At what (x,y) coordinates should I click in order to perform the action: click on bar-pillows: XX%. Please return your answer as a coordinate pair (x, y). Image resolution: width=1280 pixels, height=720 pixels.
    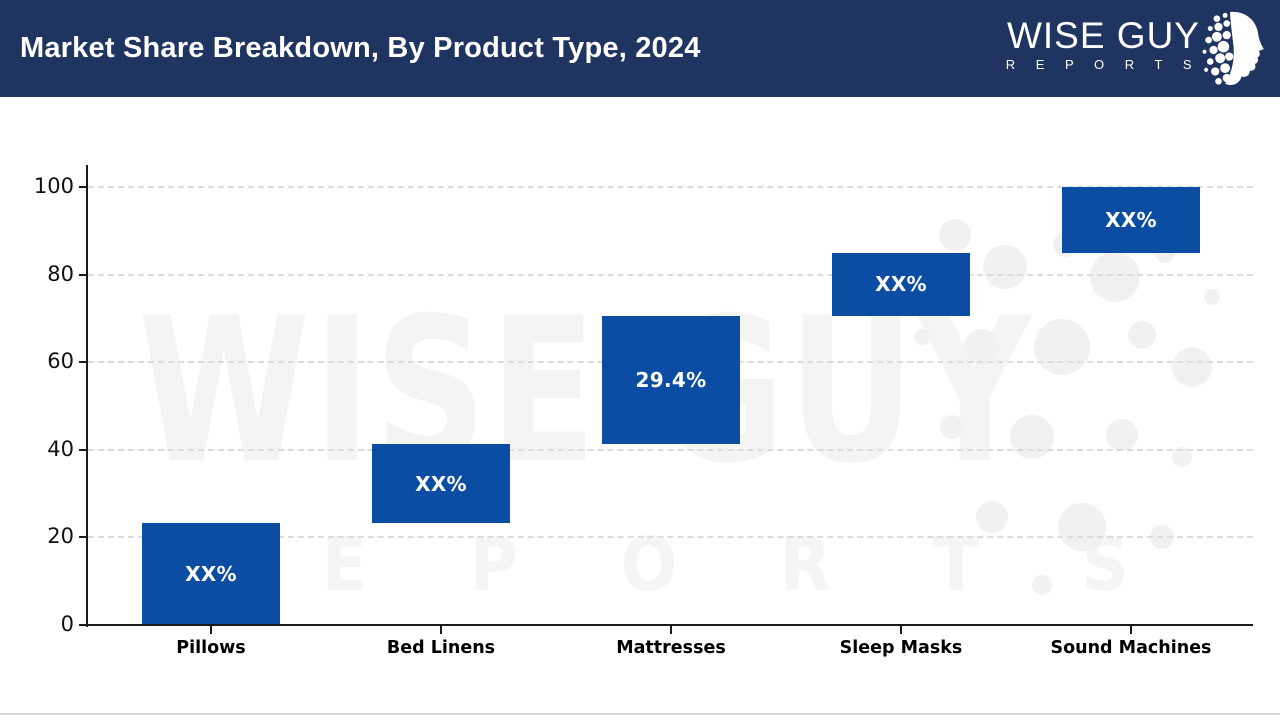
    Looking at the image, I should click on (211, 574).